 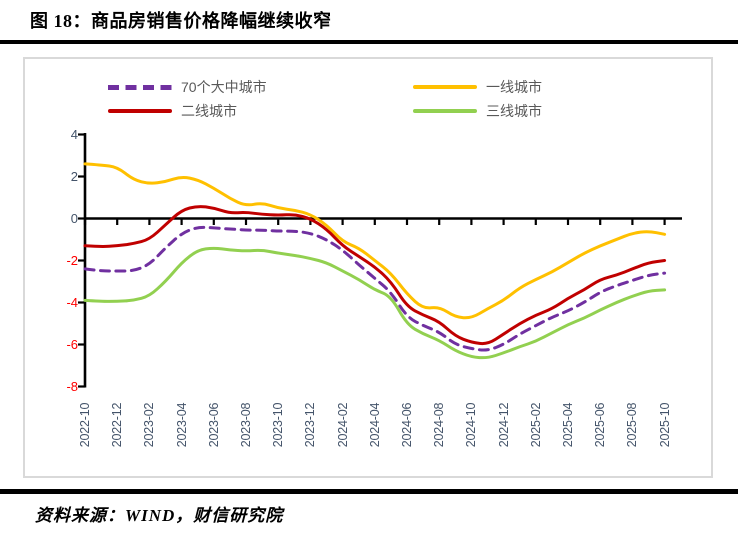 What do you see at coordinates (568, 425) in the screenshot?
I see `x-axis-tick-label: 2025-04` at bounding box center [568, 425].